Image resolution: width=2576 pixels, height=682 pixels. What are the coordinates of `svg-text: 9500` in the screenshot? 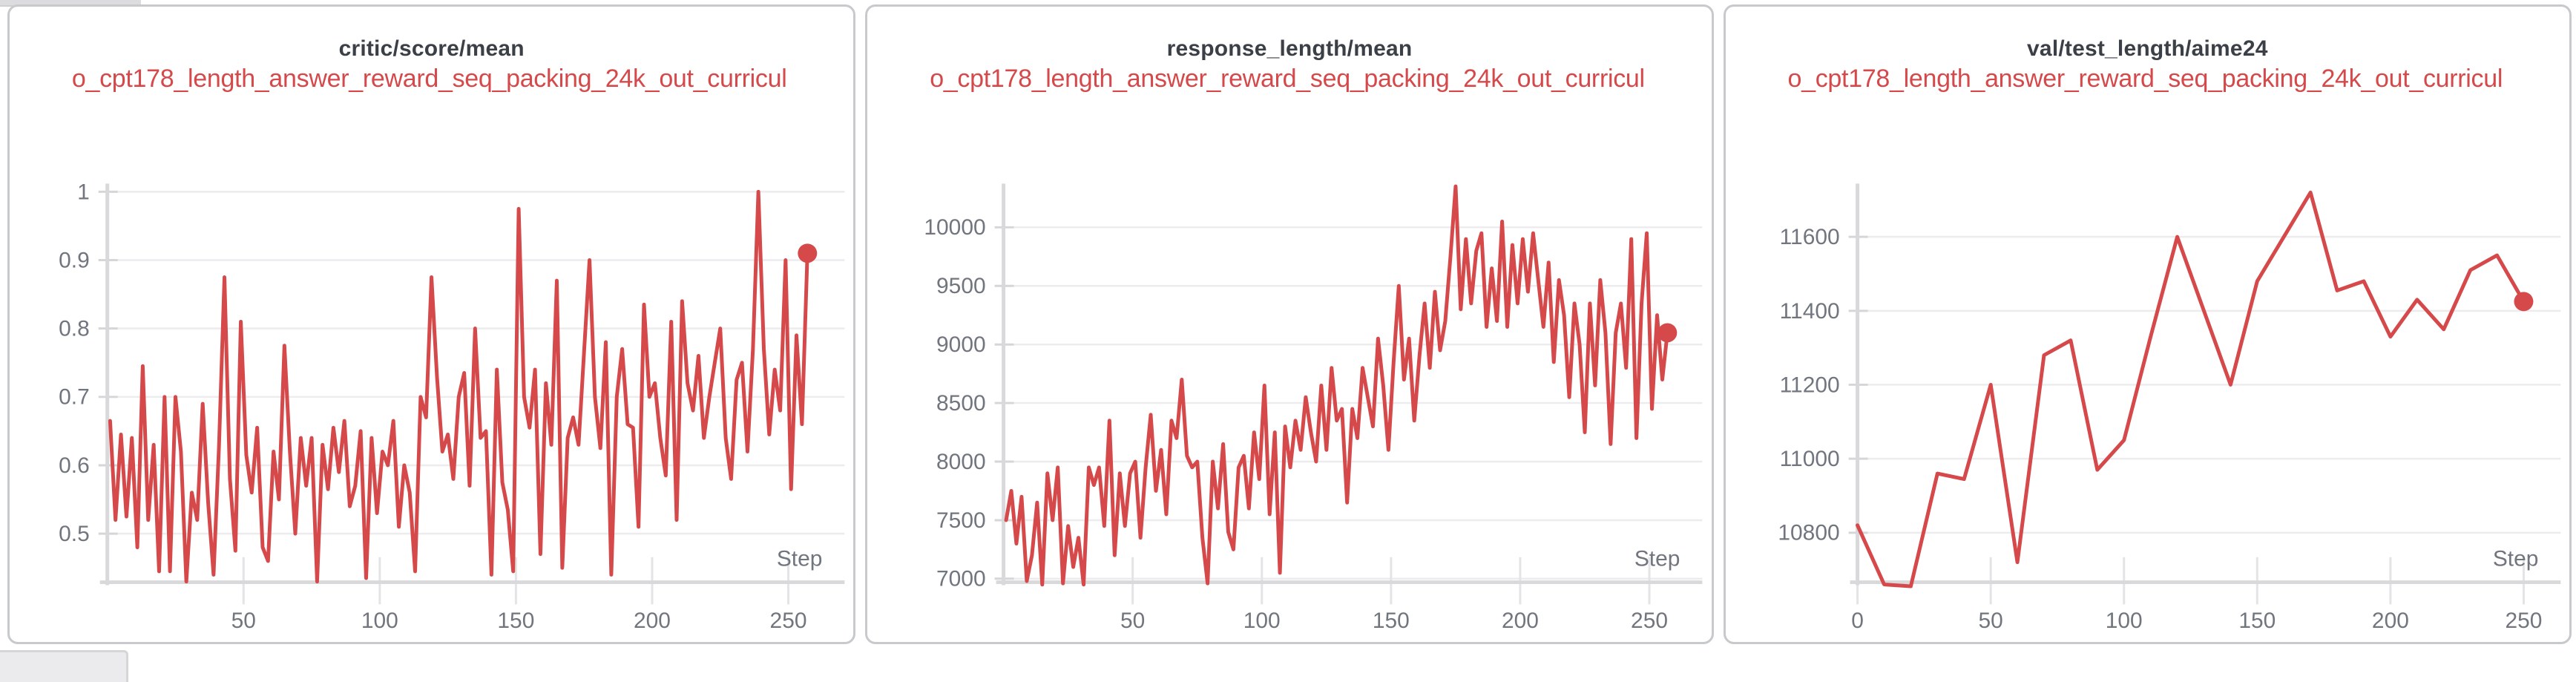 It's located at (961, 286).